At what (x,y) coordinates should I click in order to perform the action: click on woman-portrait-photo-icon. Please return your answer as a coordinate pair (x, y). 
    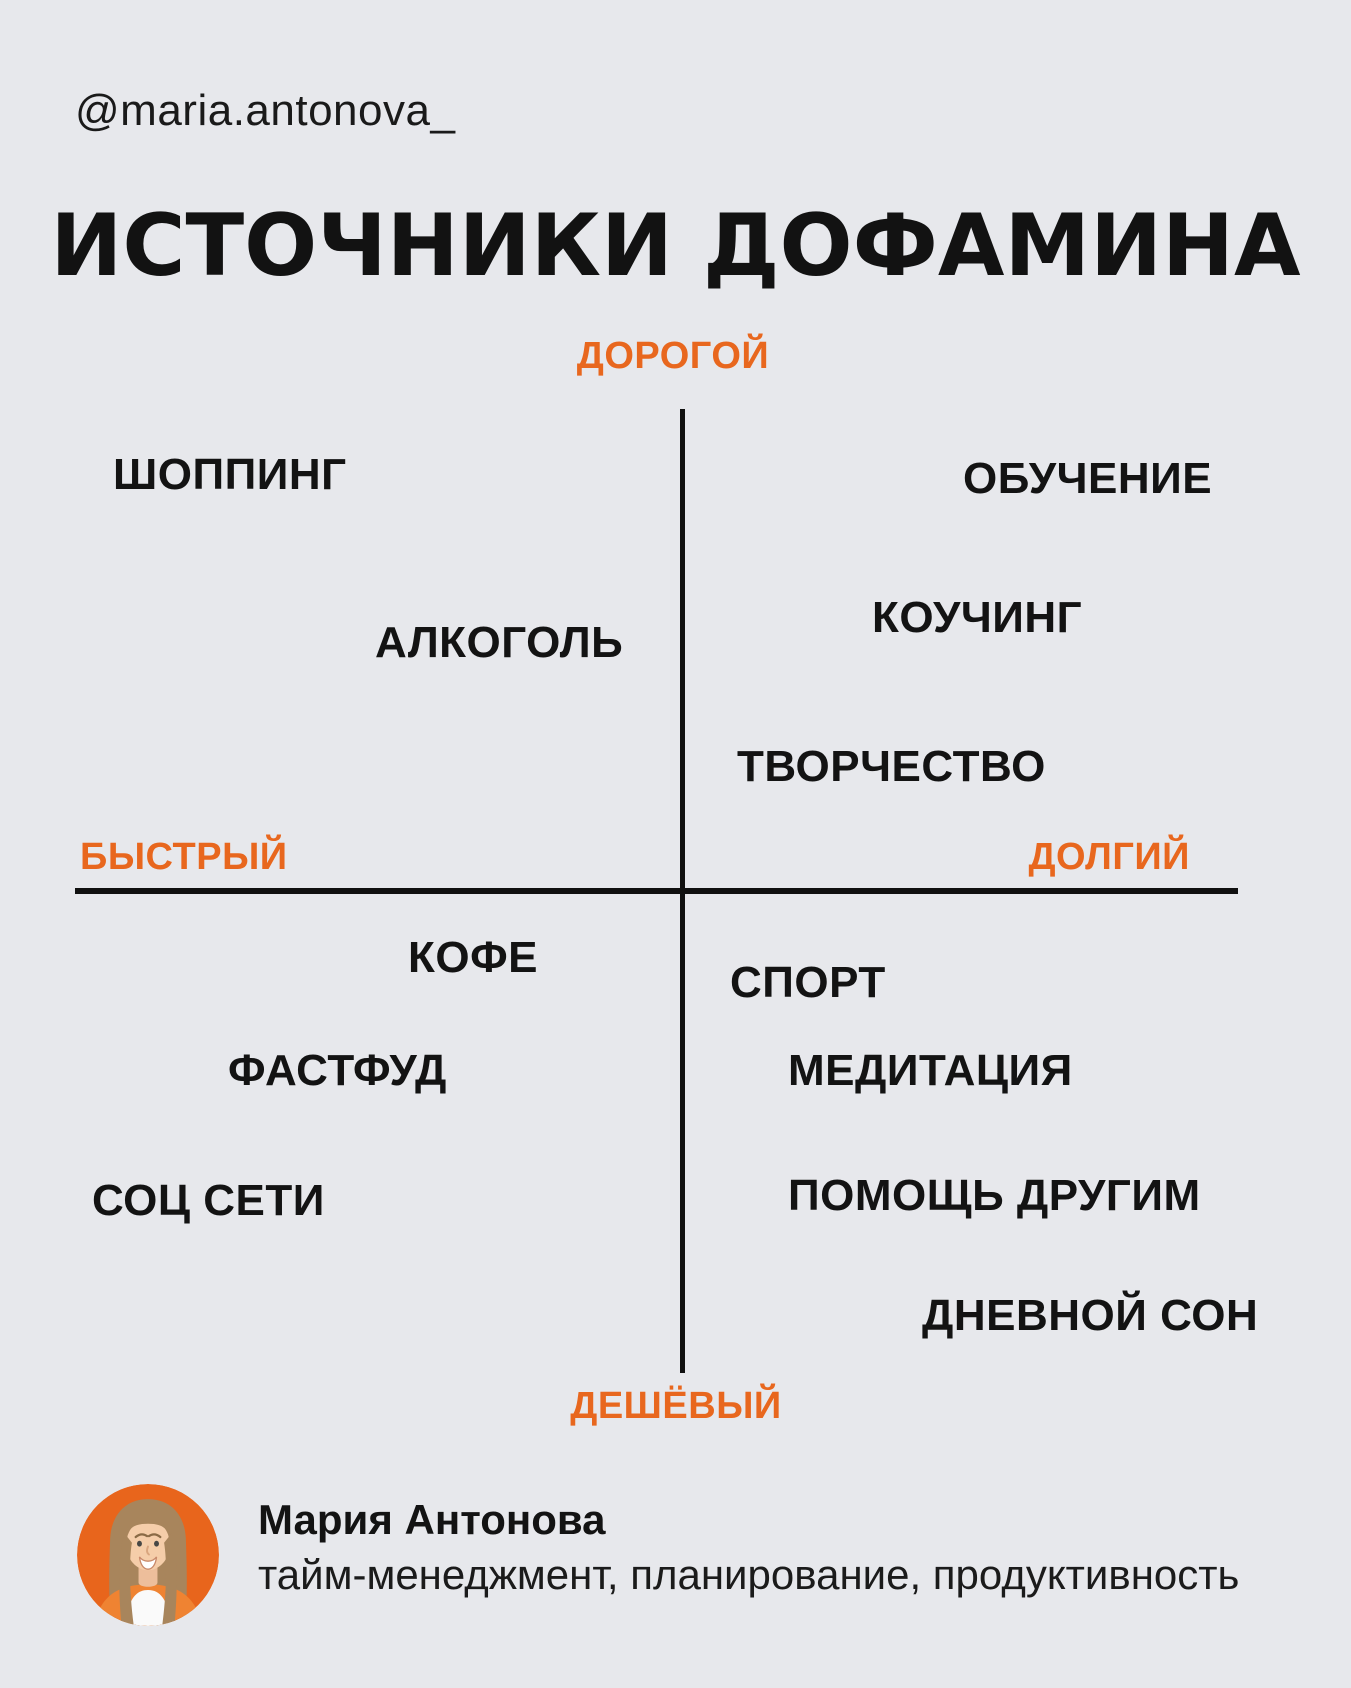
    Looking at the image, I should click on (148, 1555).